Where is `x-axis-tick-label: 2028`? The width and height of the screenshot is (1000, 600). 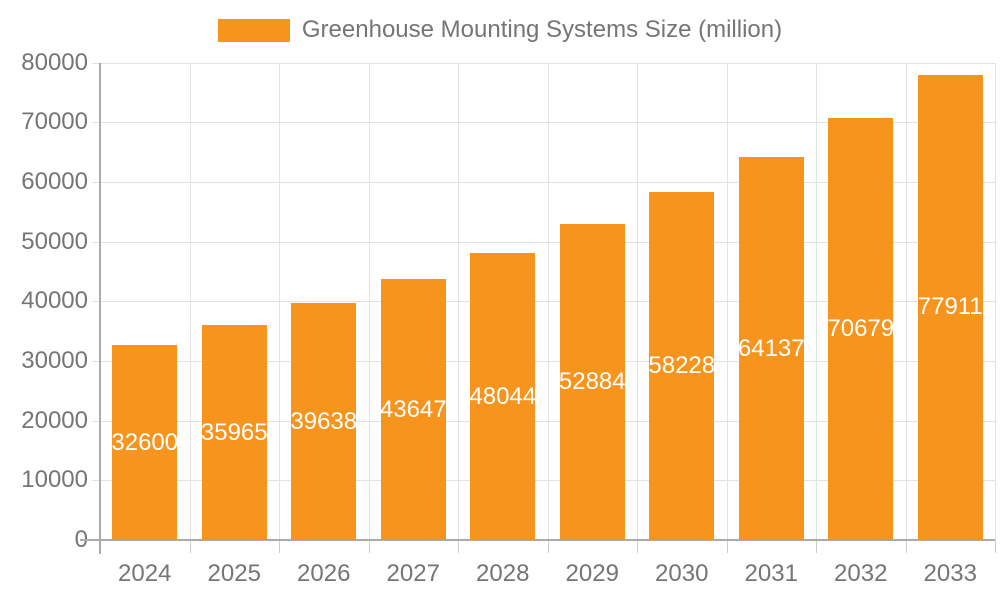
x-axis-tick-label: 2028 is located at coordinates (503, 573).